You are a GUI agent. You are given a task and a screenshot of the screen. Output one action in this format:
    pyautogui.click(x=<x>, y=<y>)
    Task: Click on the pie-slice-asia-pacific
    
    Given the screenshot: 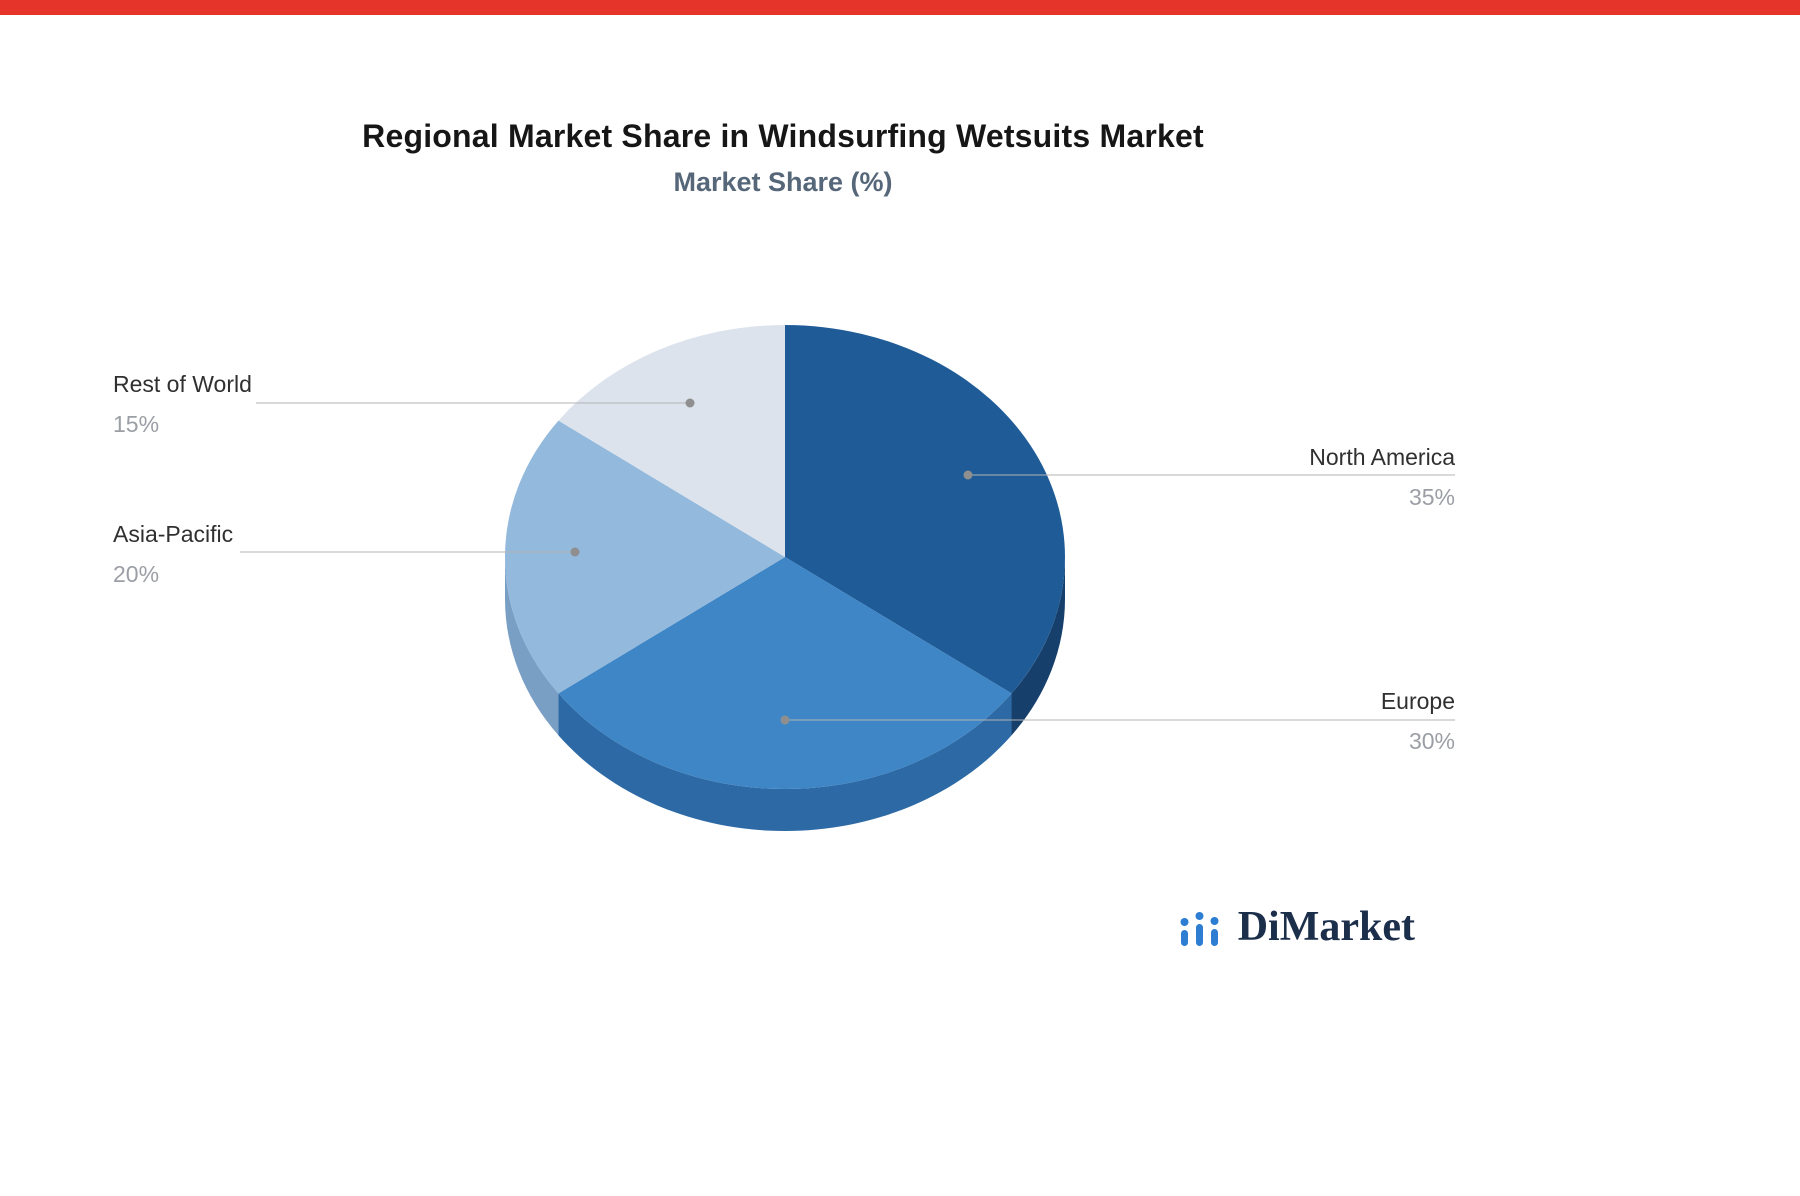 What is the action you would take?
    pyautogui.click(x=645, y=557)
    